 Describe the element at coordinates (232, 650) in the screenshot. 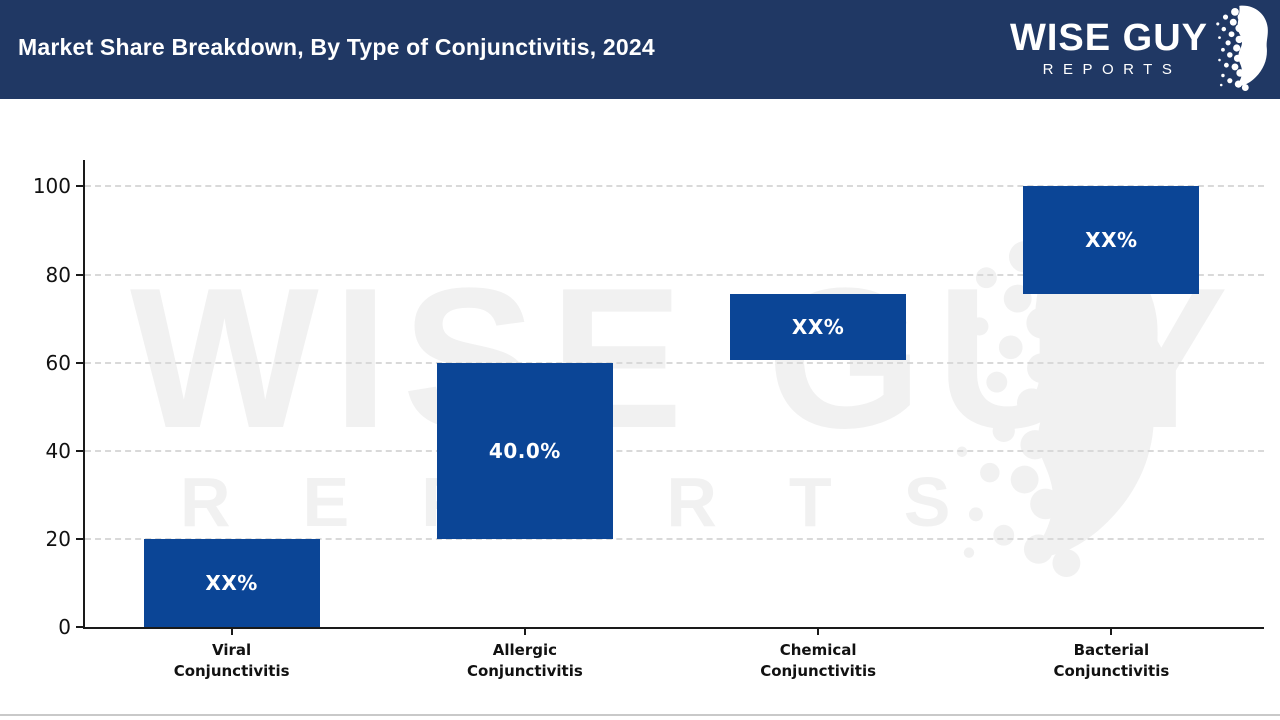

I see `x-category-line: Viral` at that location.